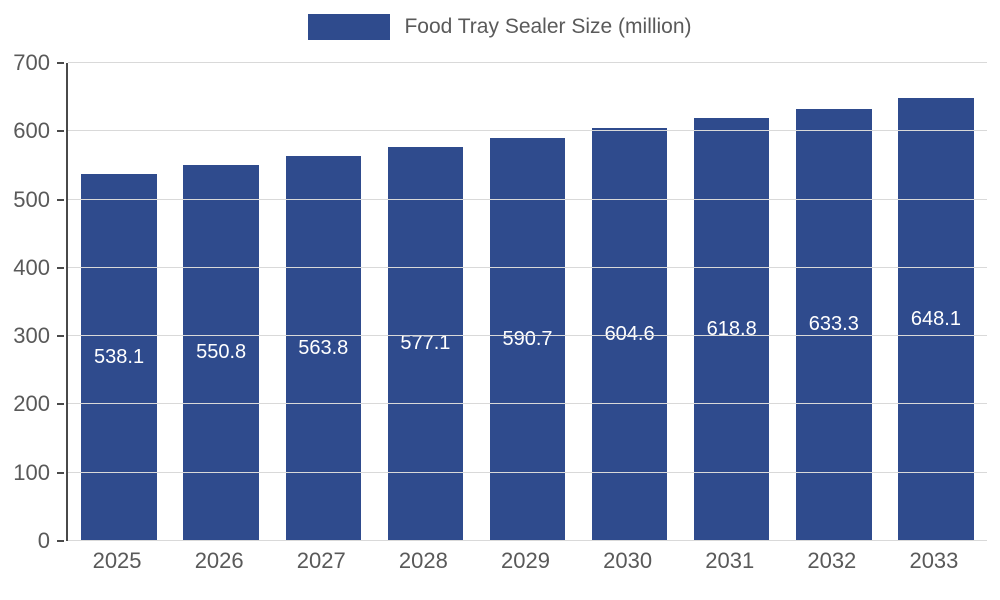 This screenshot has height=600, width=1000. I want to click on bar: 590.7, so click(527, 339).